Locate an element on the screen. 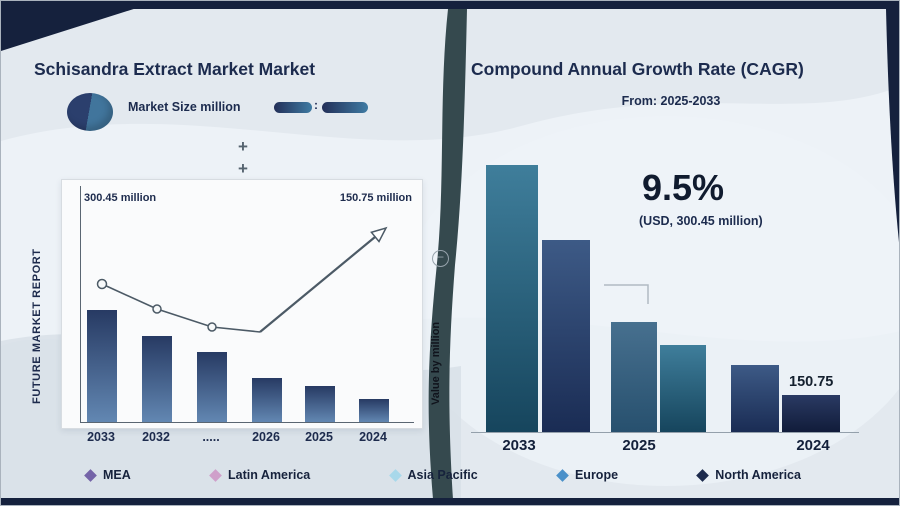  legend-item-latin-america: Latin America is located at coordinates (260, 475).